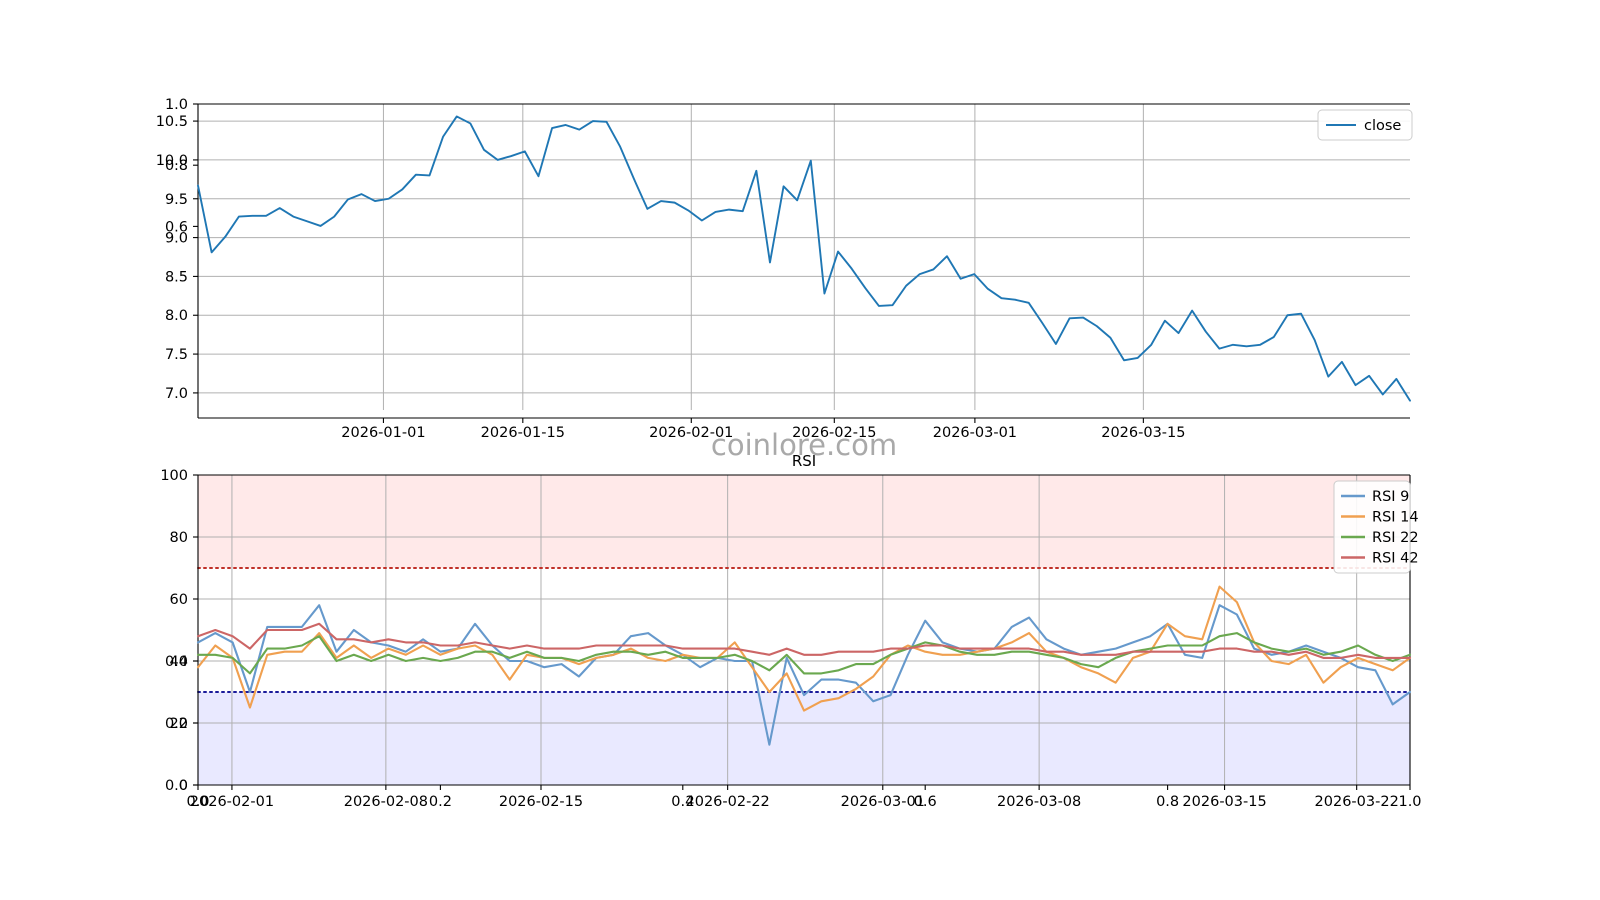  What do you see at coordinates (179, 631) in the screenshot?
I see `rsi-y-axis: 0 20 40 60 80 100` at bounding box center [179, 631].